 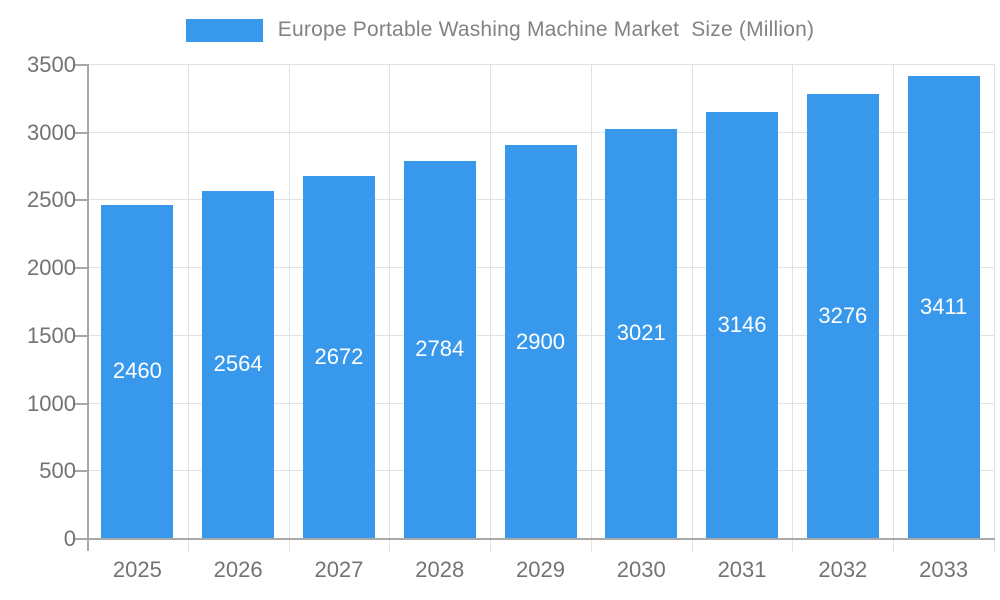 I want to click on x-axis-line, so click(x=537, y=539).